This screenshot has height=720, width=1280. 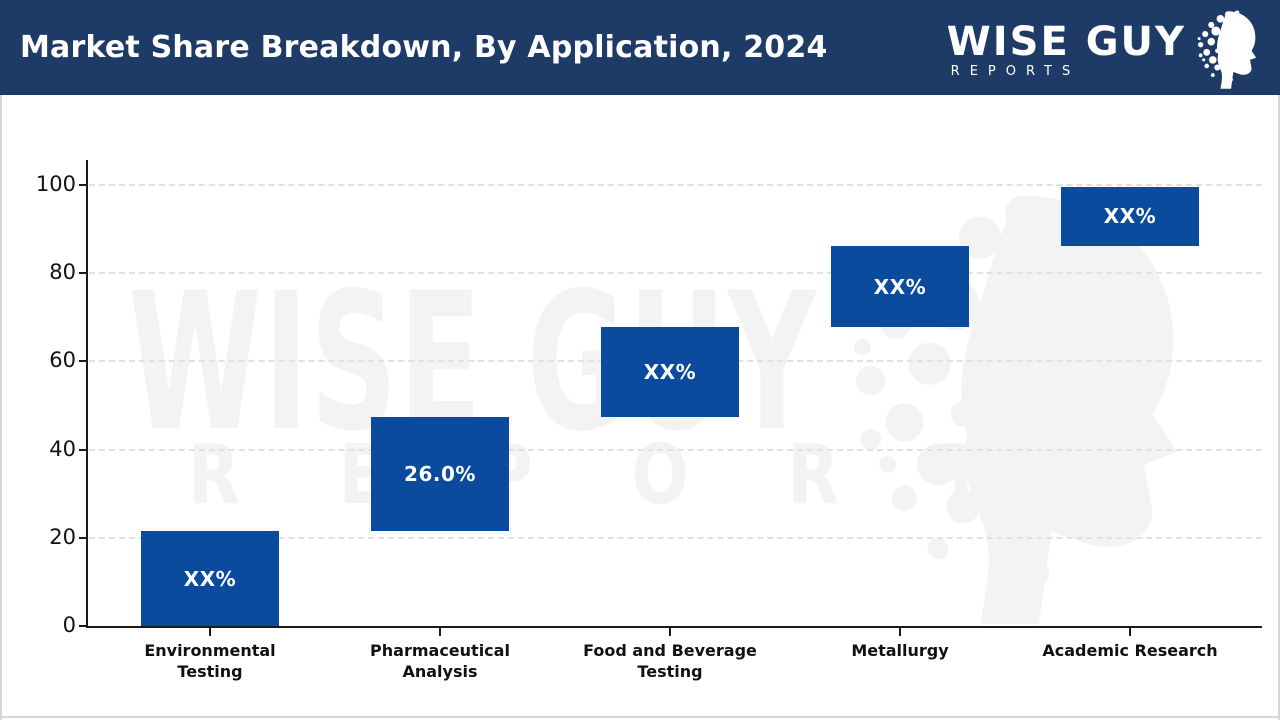 I want to click on bar-2: XX%, so click(x=670, y=372).